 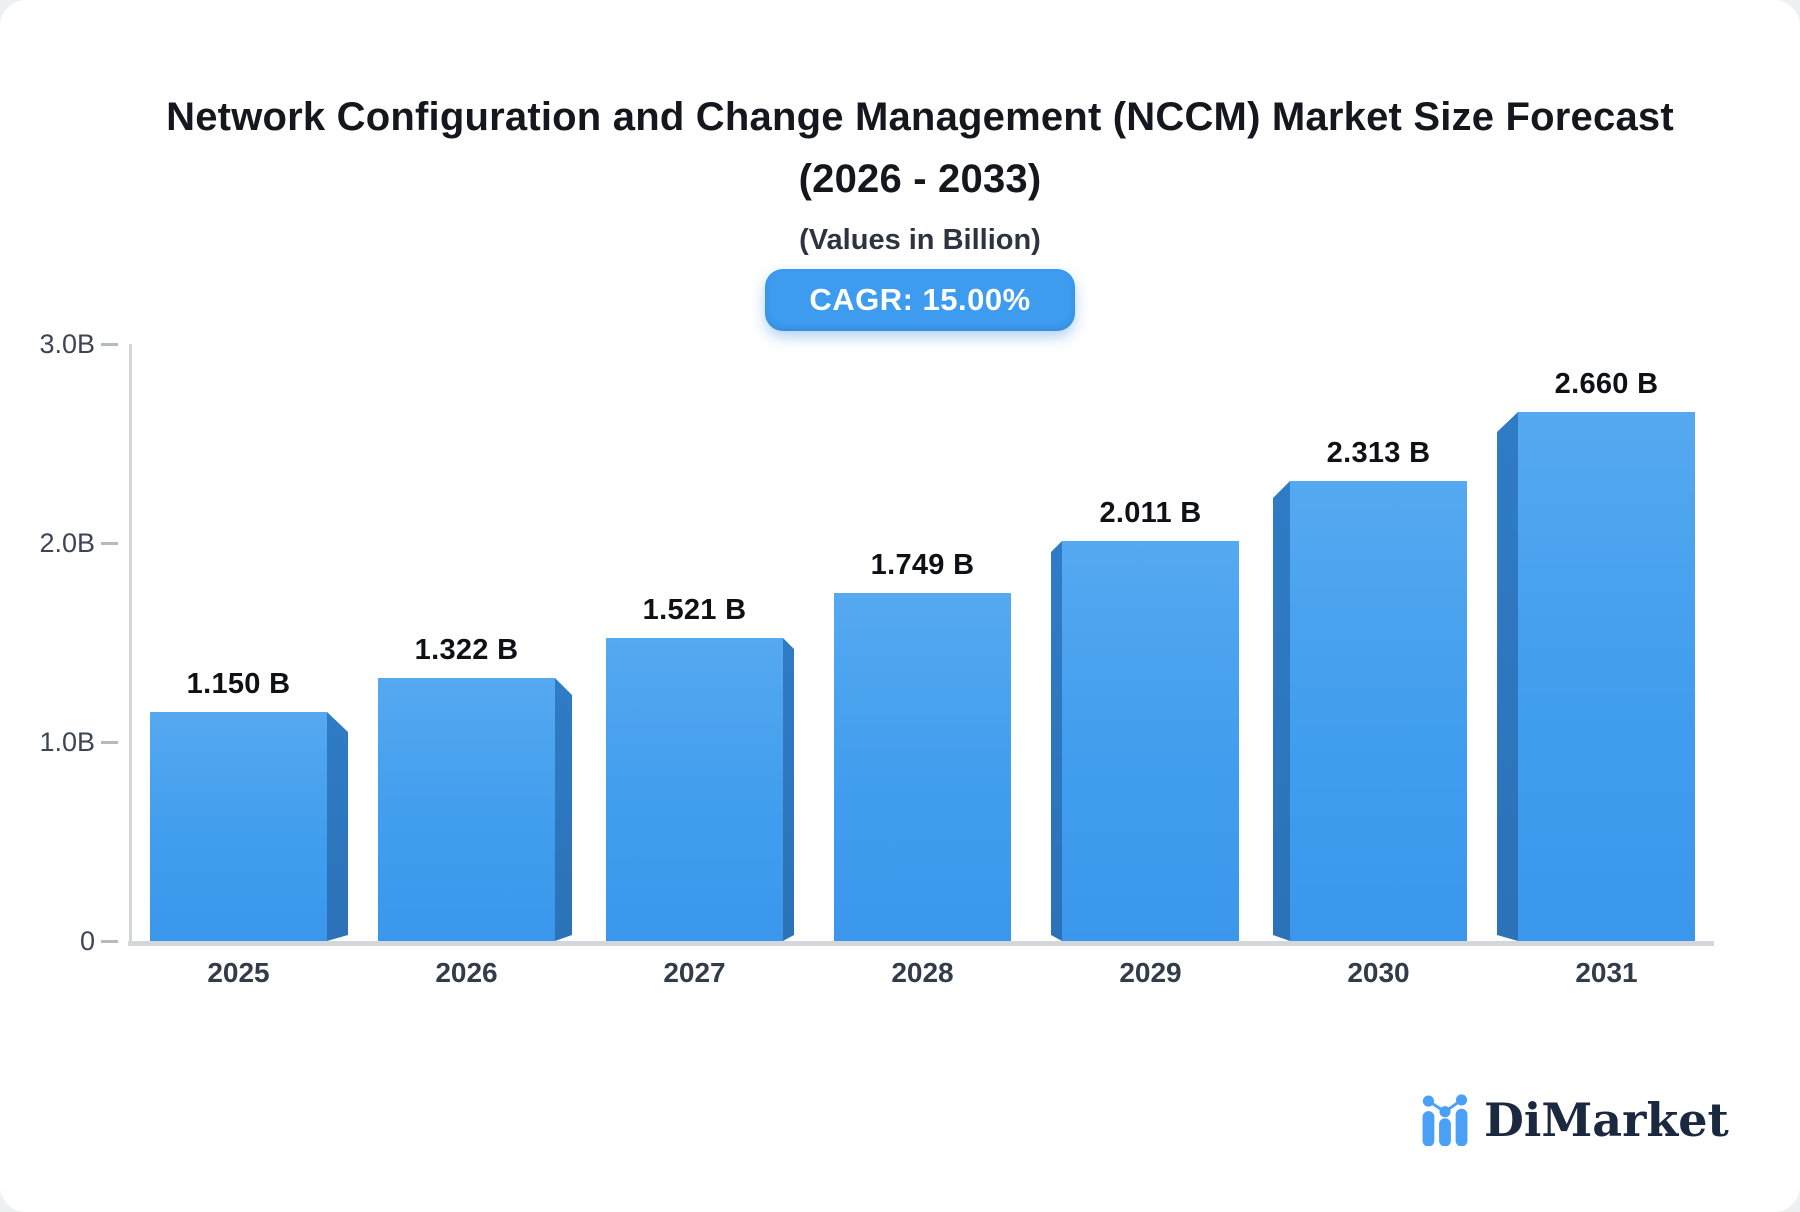 What do you see at coordinates (694, 610) in the screenshot?
I see `bar-value-label: 1.521 B` at bounding box center [694, 610].